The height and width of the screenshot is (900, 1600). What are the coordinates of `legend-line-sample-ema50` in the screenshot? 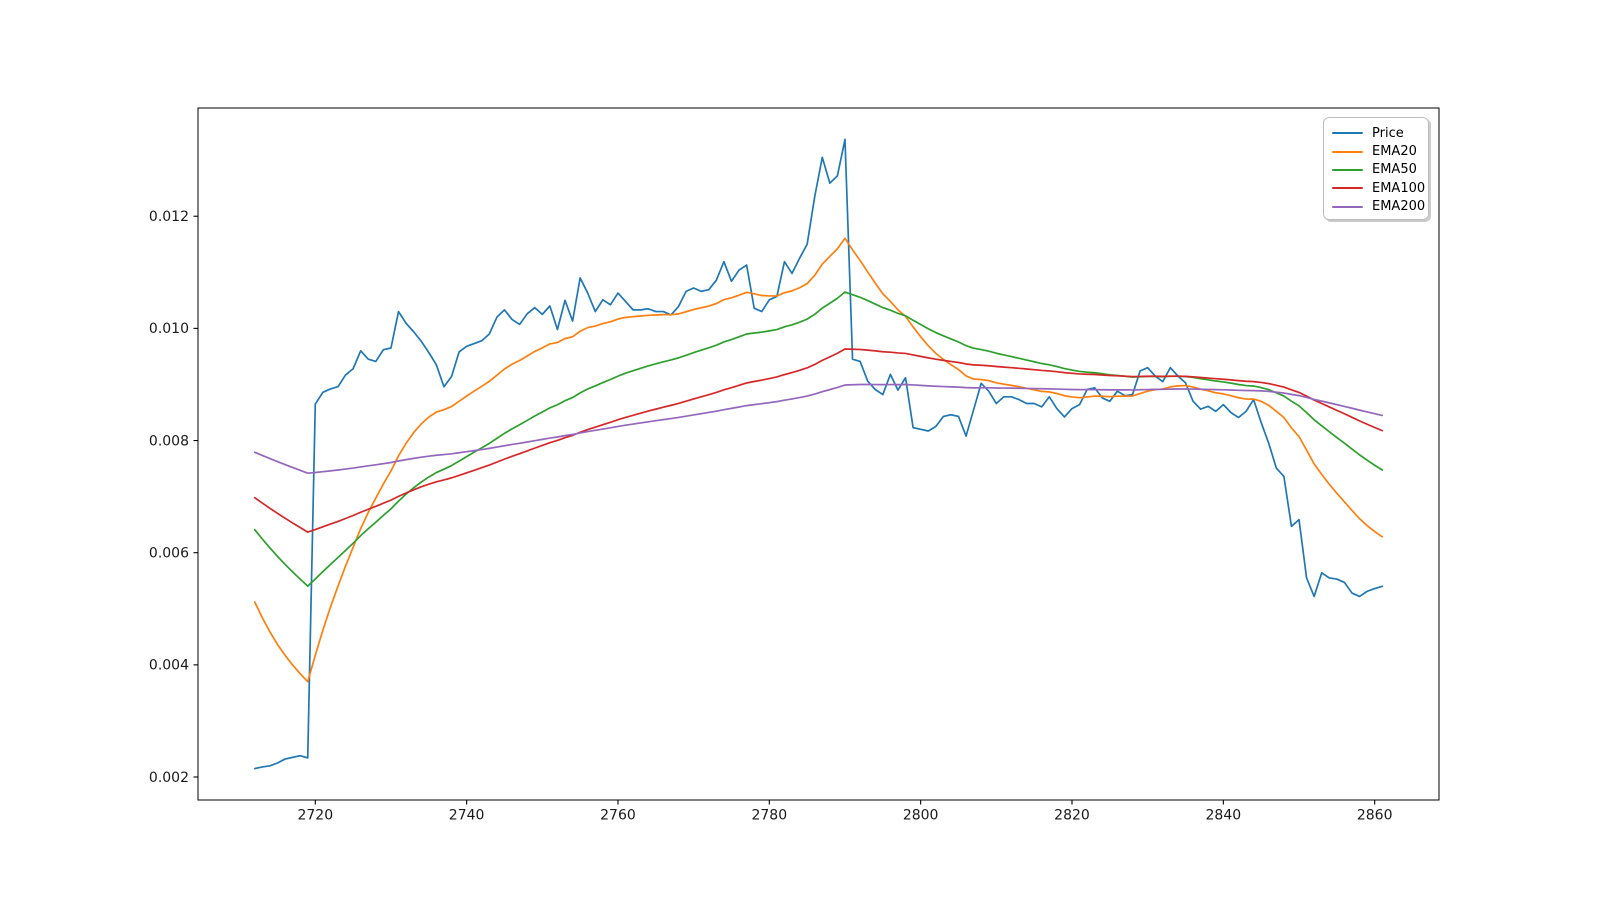 It's located at (1347, 169).